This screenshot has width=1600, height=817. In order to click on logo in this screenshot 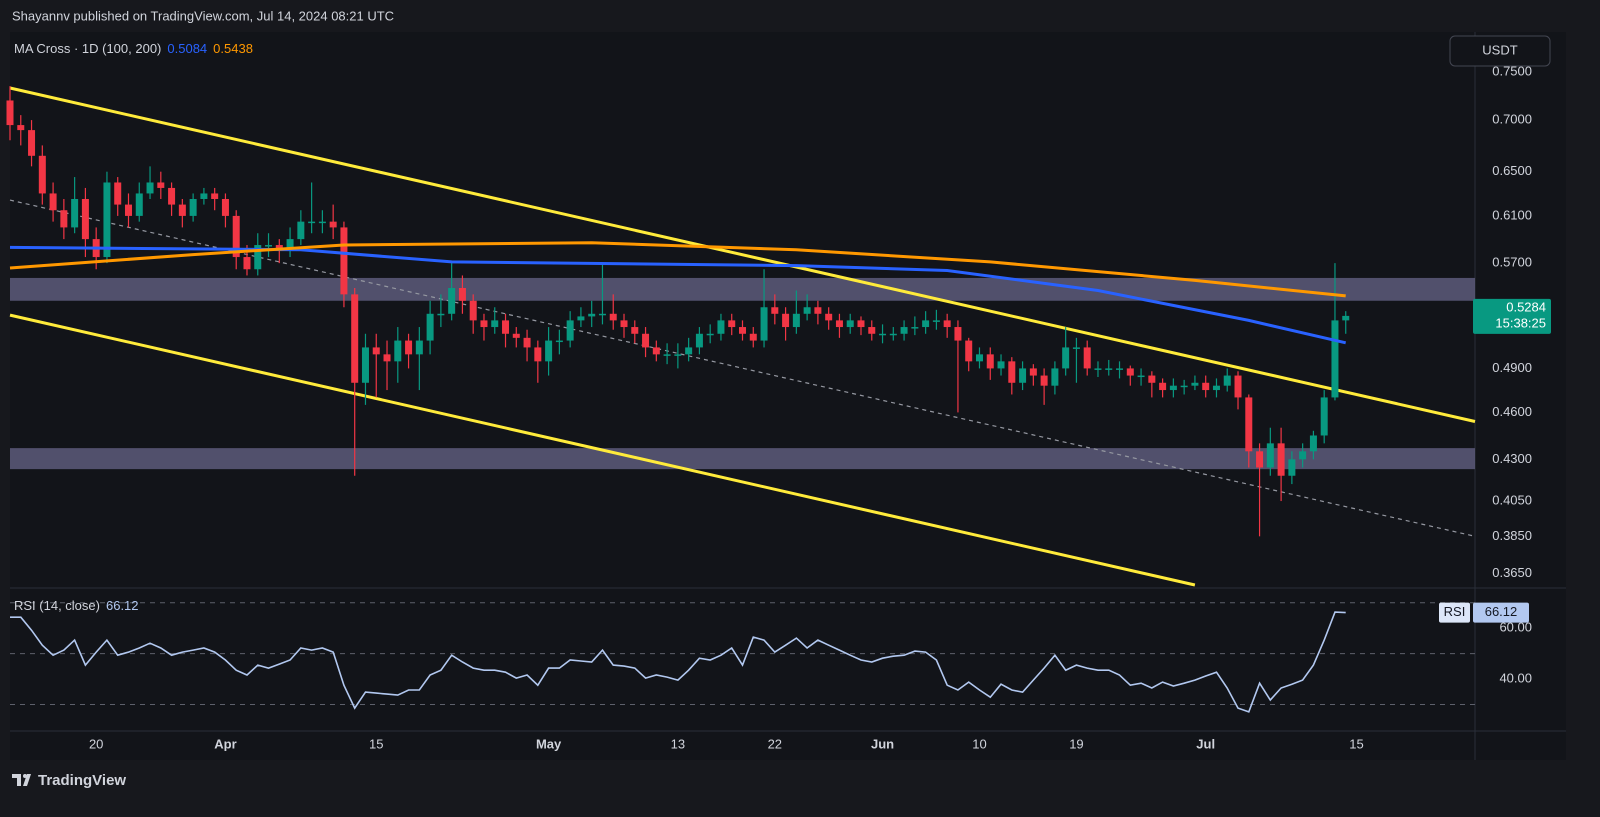, I will do `click(21, 780)`.